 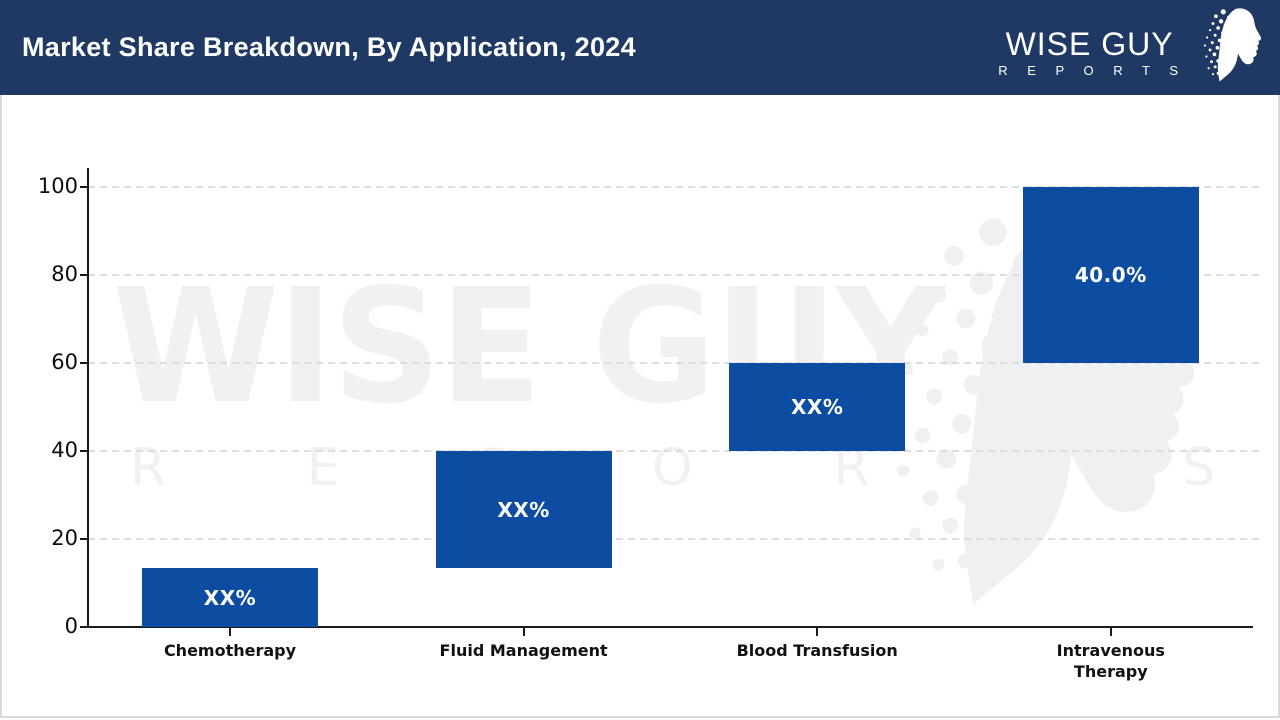 I want to click on bar-value-label: 40.0%, so click(x=1110, y=275).